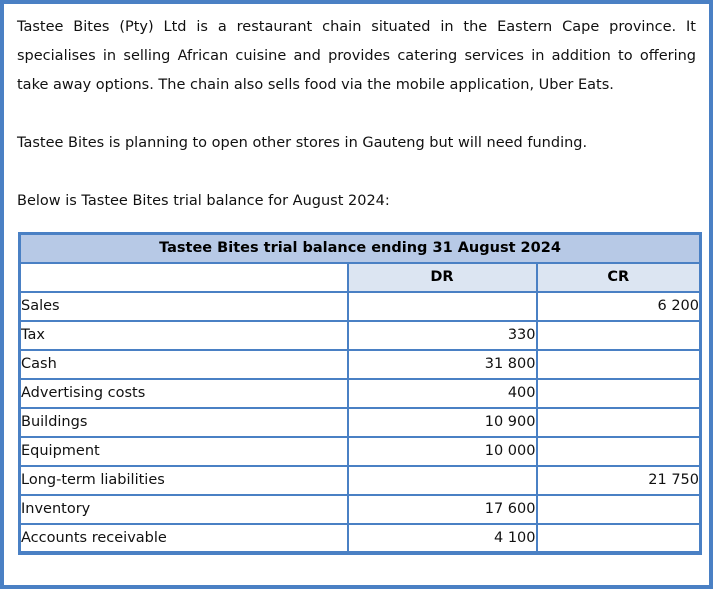 The height and width of the screenshot is (589, 713). What do you see at coordinates (442, 422) in the screenshot?
I see `dr-value-cell: 10 900` at bounding box center [442, 422].